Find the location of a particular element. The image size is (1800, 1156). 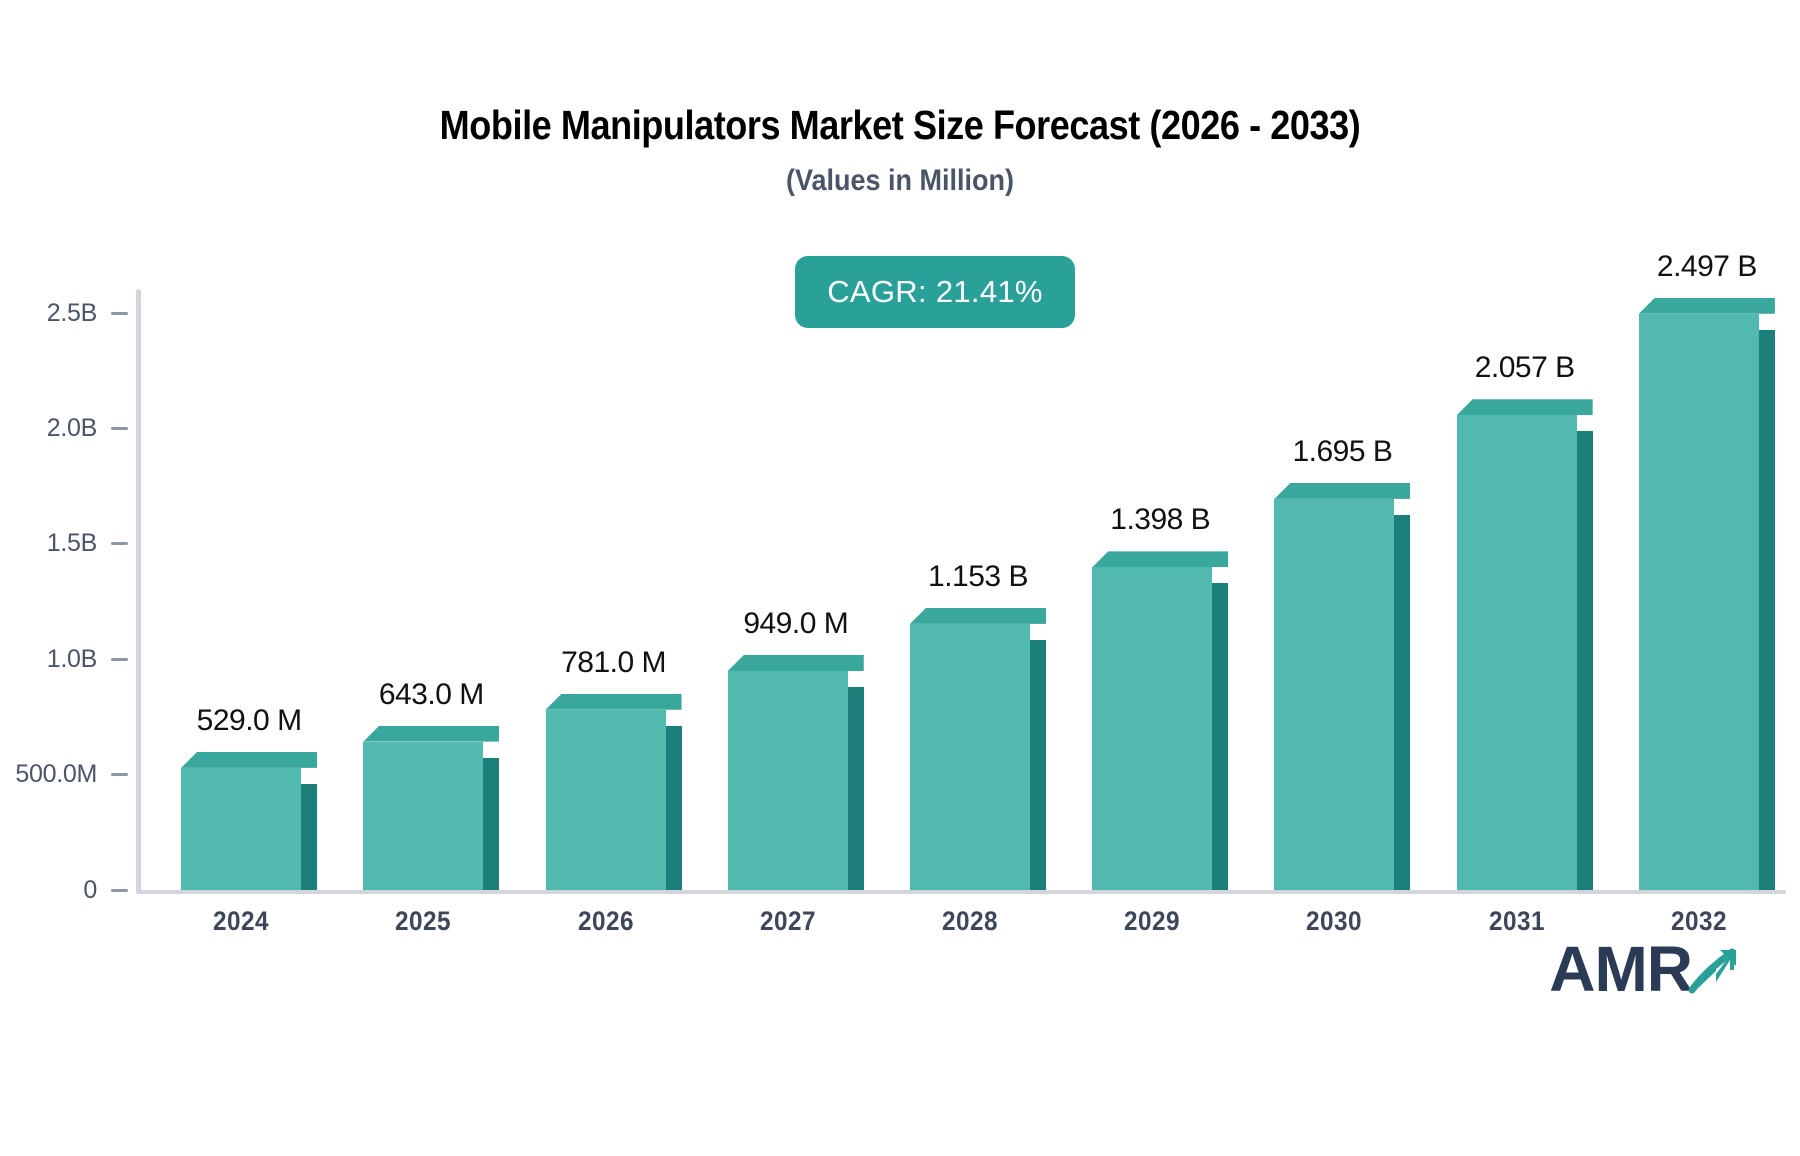

chart-subtitle: (Values in Million) is located at coordinates (900, 180).